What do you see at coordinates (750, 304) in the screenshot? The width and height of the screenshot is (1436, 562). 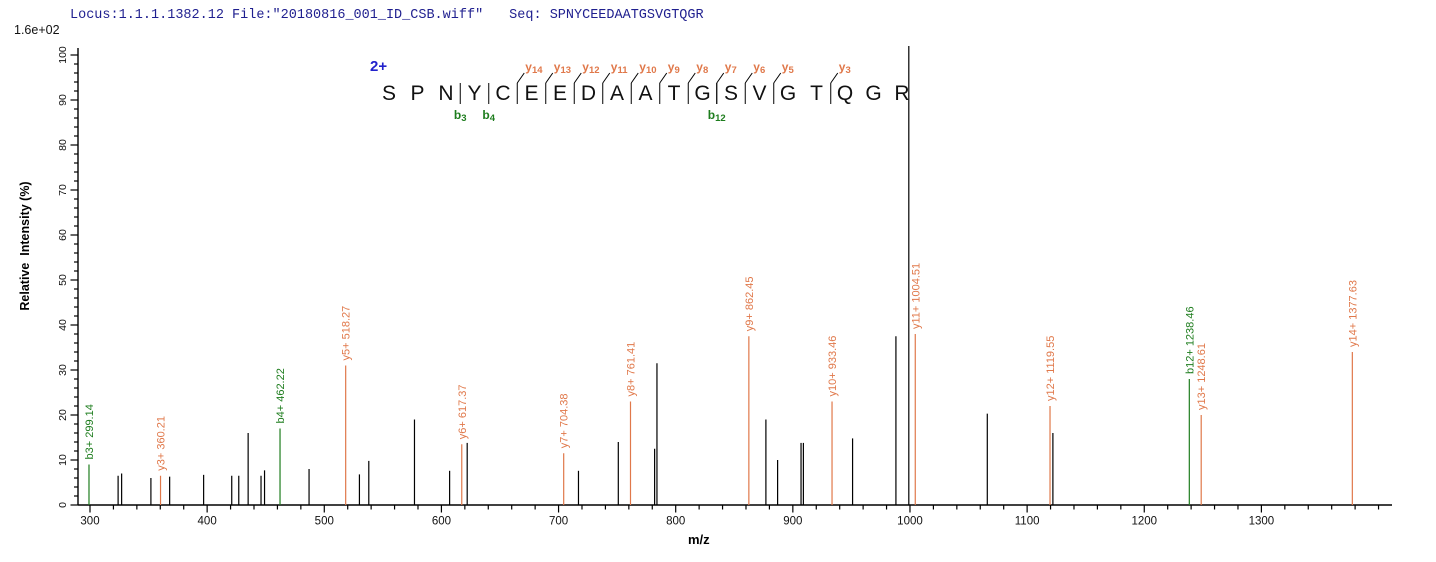 I see `fragment-peak-label: y9+ 862.45` at bounding box center [750, 304].